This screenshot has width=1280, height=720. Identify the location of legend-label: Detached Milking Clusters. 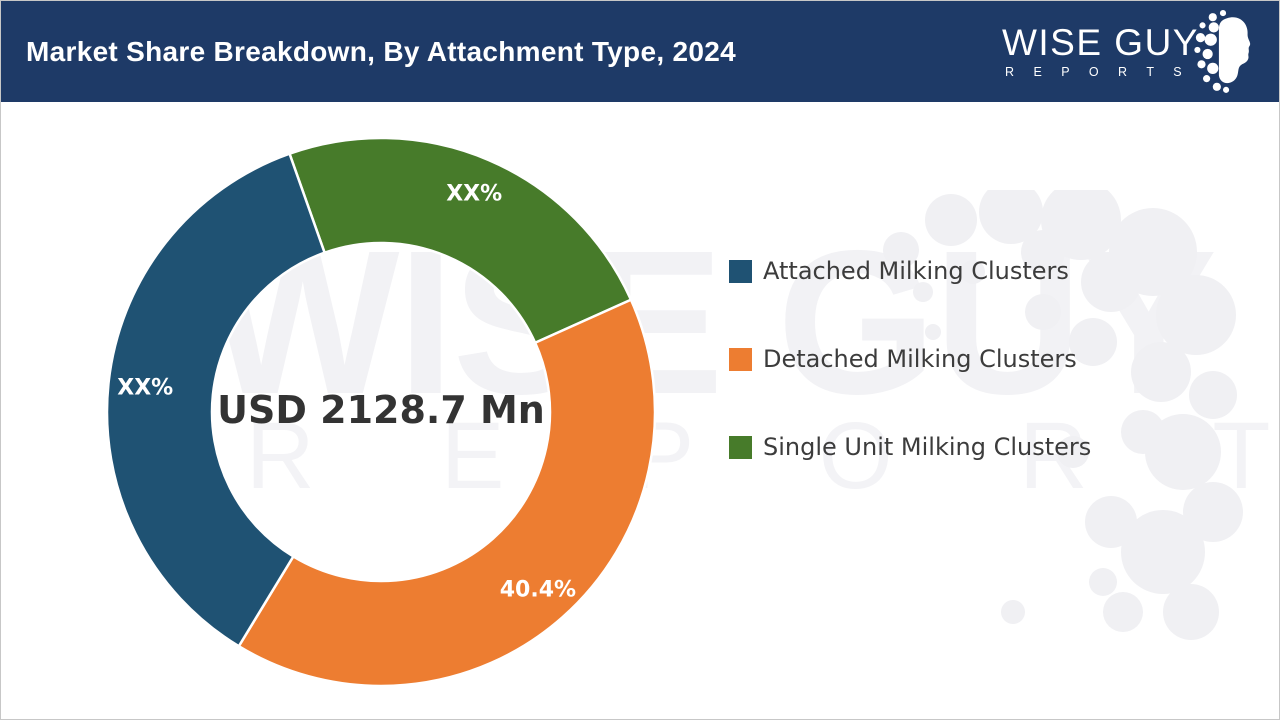
(920, 359).